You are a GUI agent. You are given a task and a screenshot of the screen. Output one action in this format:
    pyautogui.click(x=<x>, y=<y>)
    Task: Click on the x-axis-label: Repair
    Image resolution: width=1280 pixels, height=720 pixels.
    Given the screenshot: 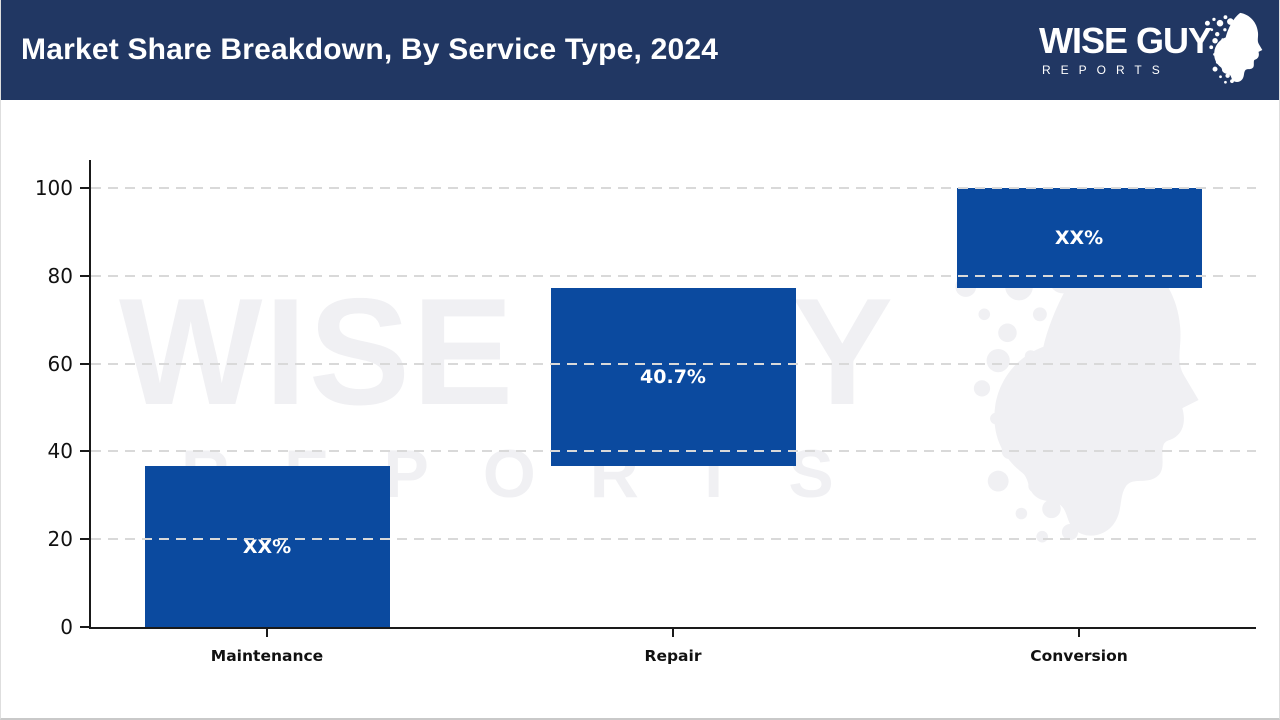 What is the action you would take?
    pyautogui.click(x=673, y=656)
    